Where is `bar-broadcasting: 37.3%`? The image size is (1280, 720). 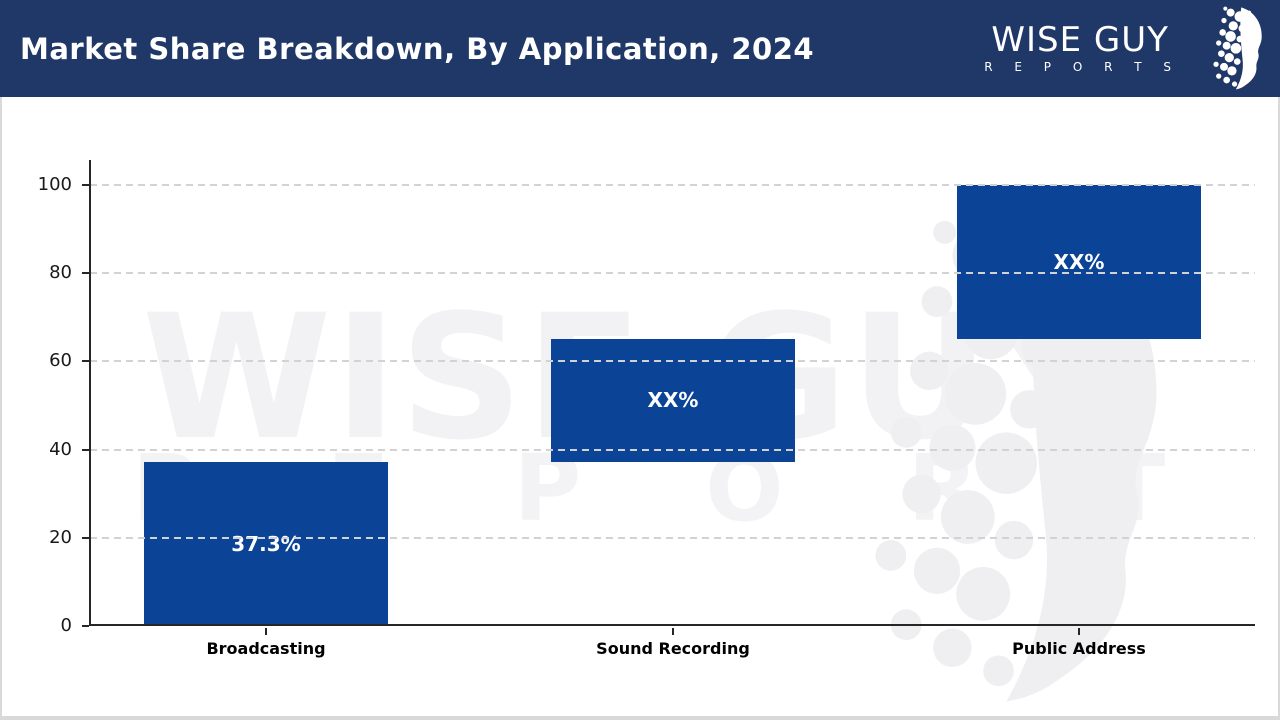 bar-broadcasting: 37.3% is located at coordinates (266, 543).